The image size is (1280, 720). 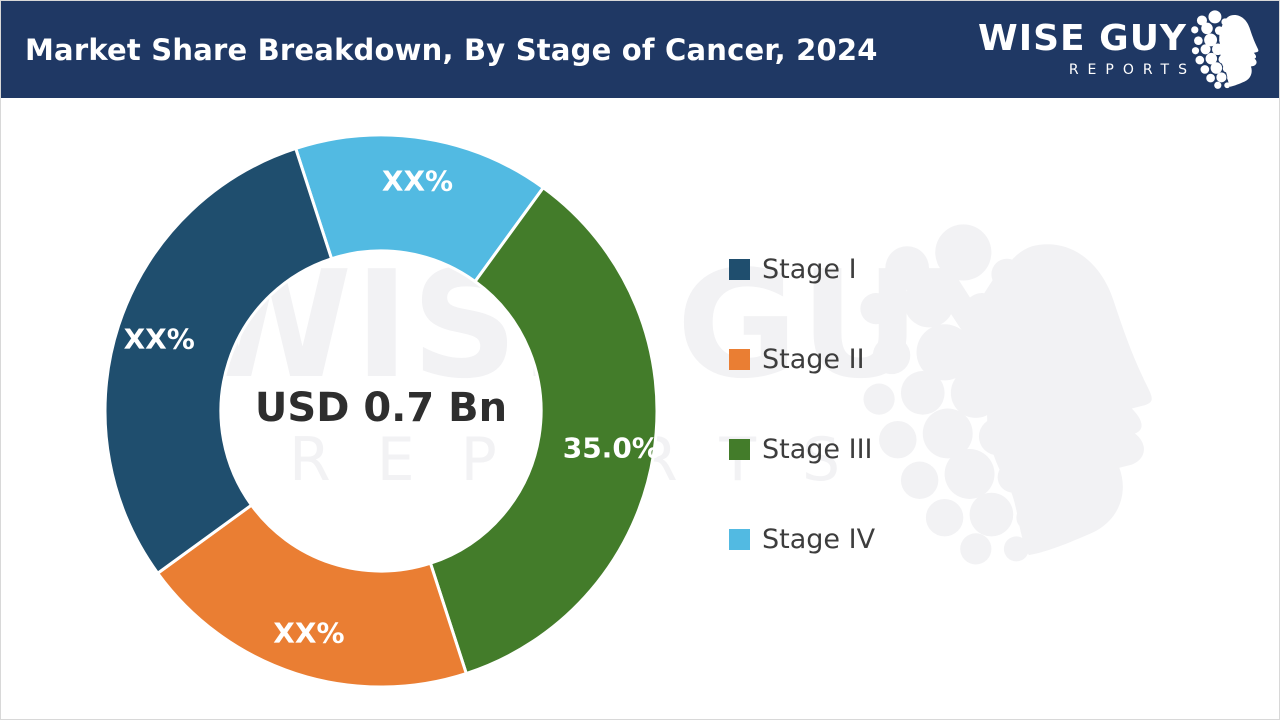 I want to click on donut-segment-stage-iii, so click(x=543, y=430).